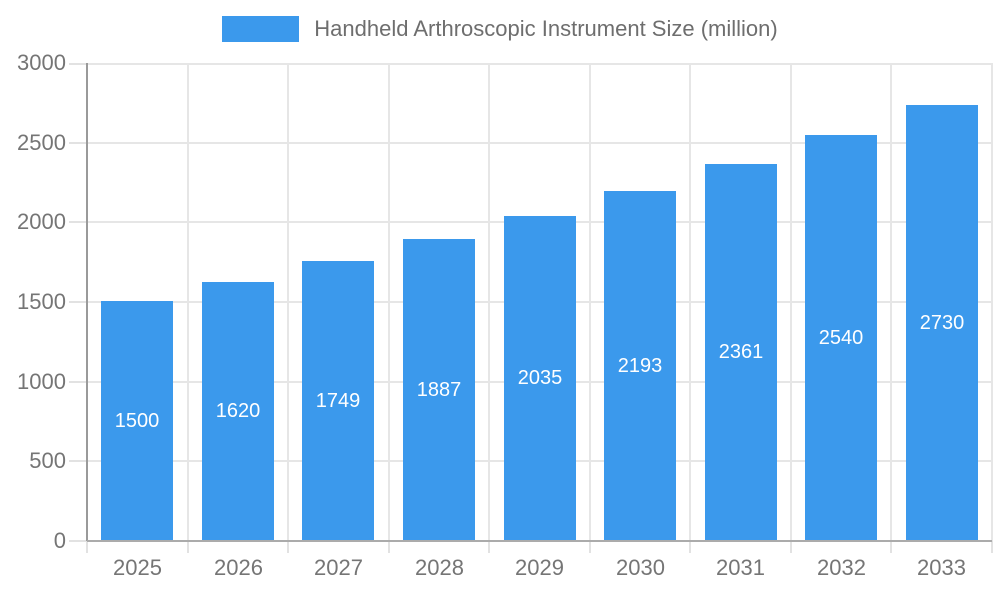 The image size is (1000, 600). Describe the element at coordinates (41, 381) in the screenshot. I see `y-tick-label: 1000` at that location.